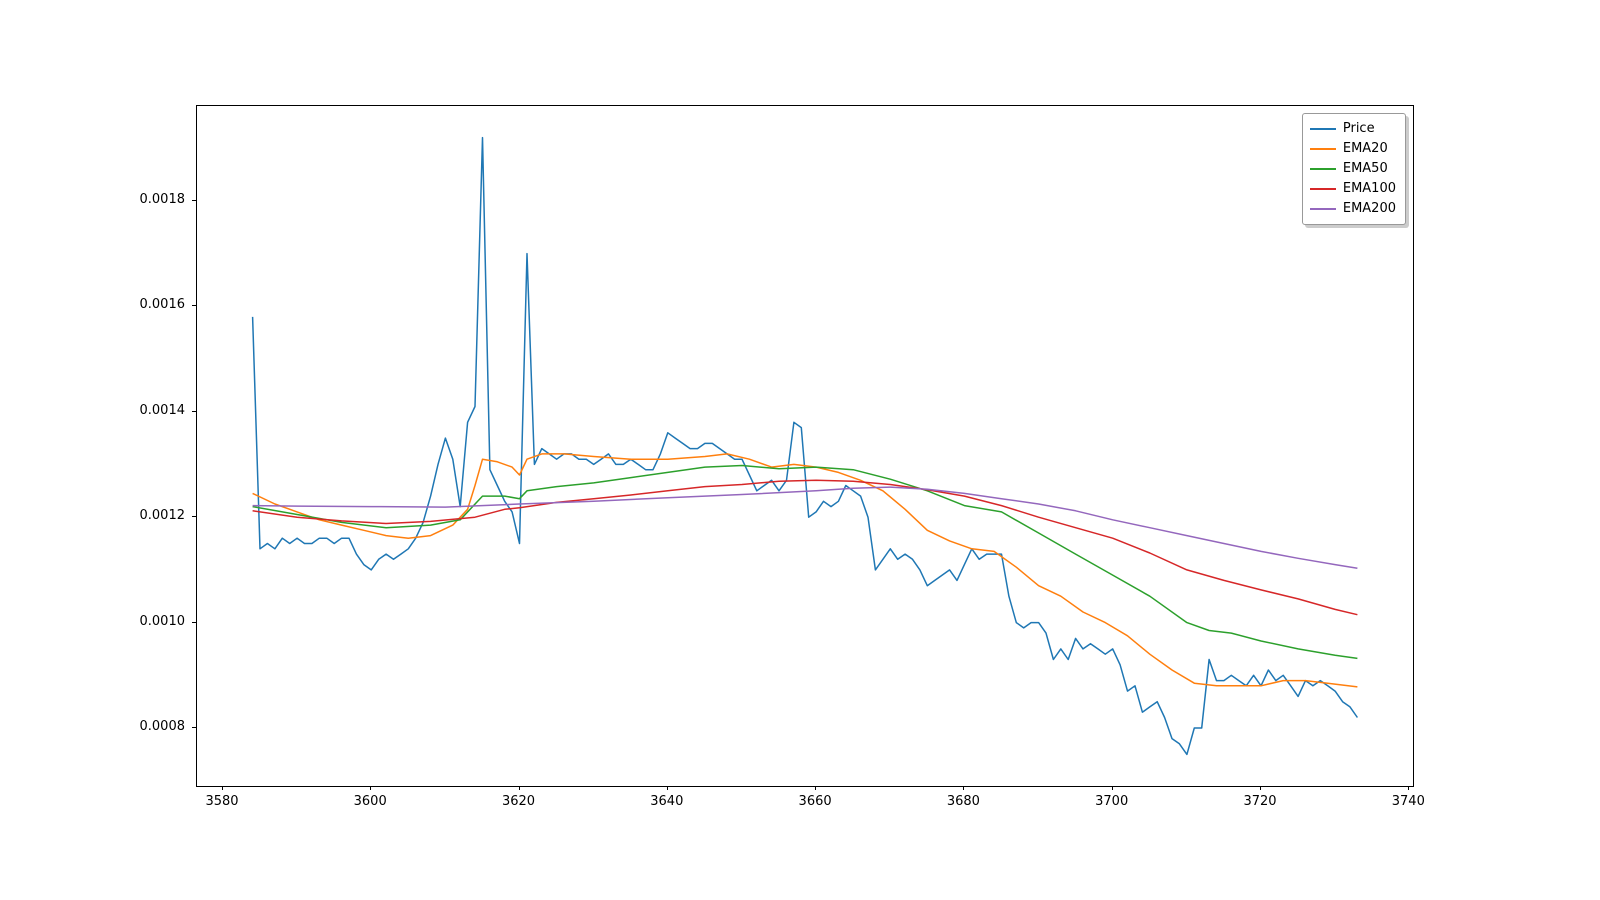 Image resolution: width=1600 pixels, height=900 pixels. What do you see at coordinates (1322, 209) in the screenshot?
I see `ema200-line-swatch` at bounding box center [1322, 209].